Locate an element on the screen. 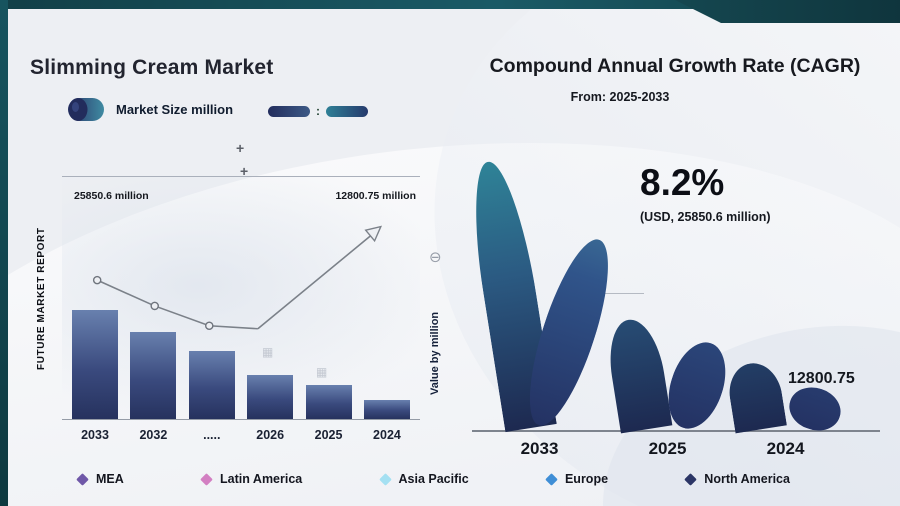  scale-pills: : is located at coordinates (318, 111).